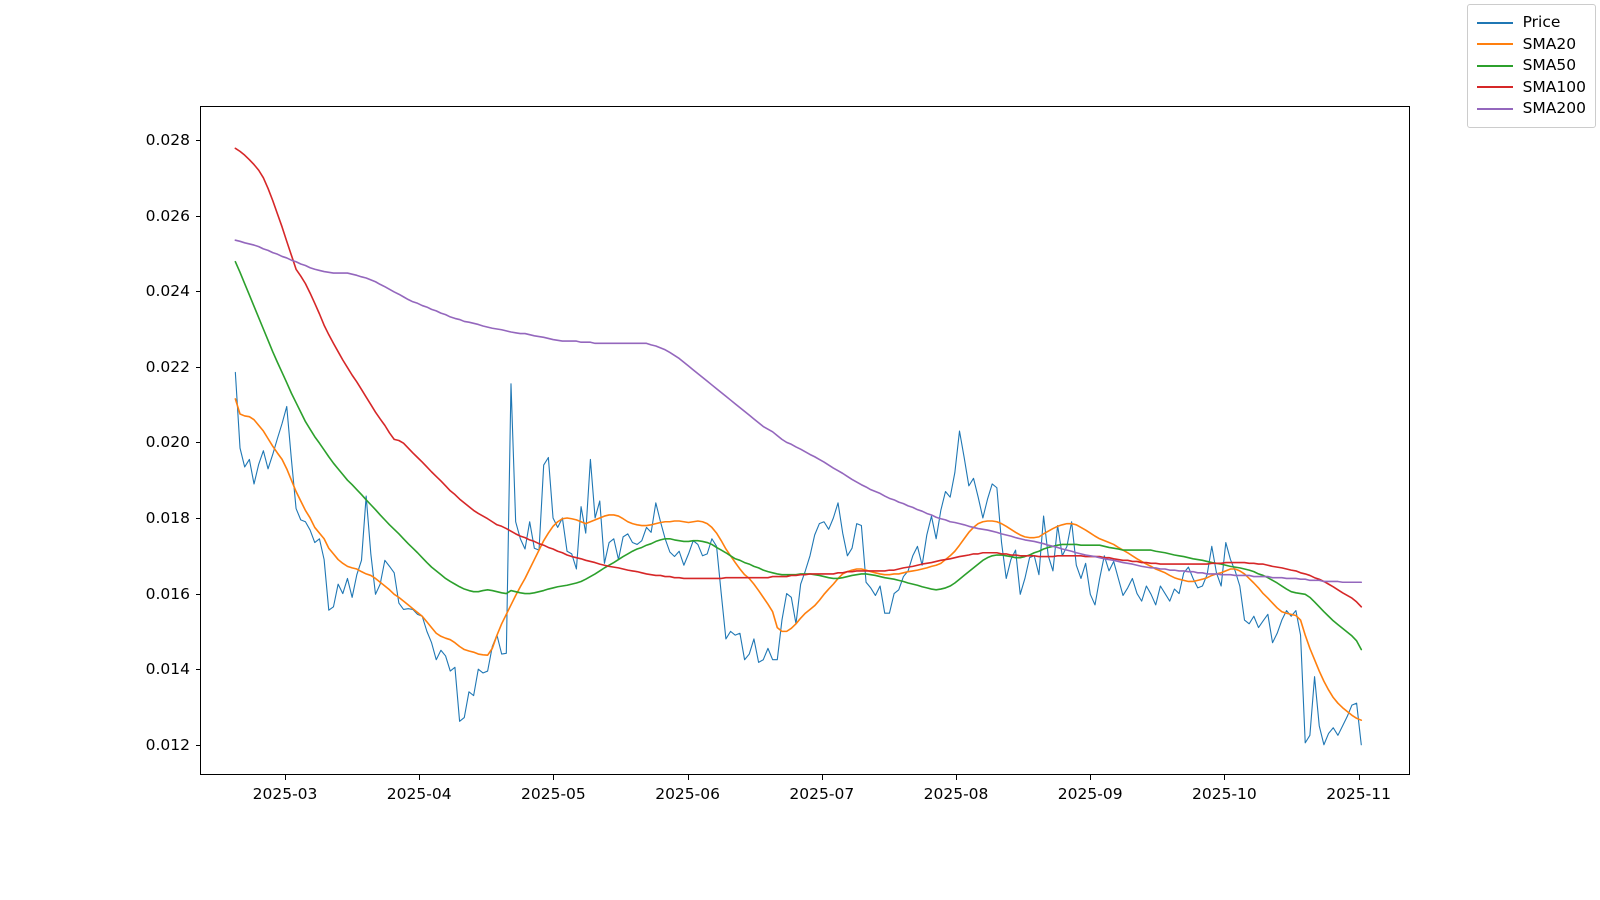 Image resolution: width=1600 pixels, height=900 pixels. I want to click on y-tick-label: 0.018, so click(167, 517).